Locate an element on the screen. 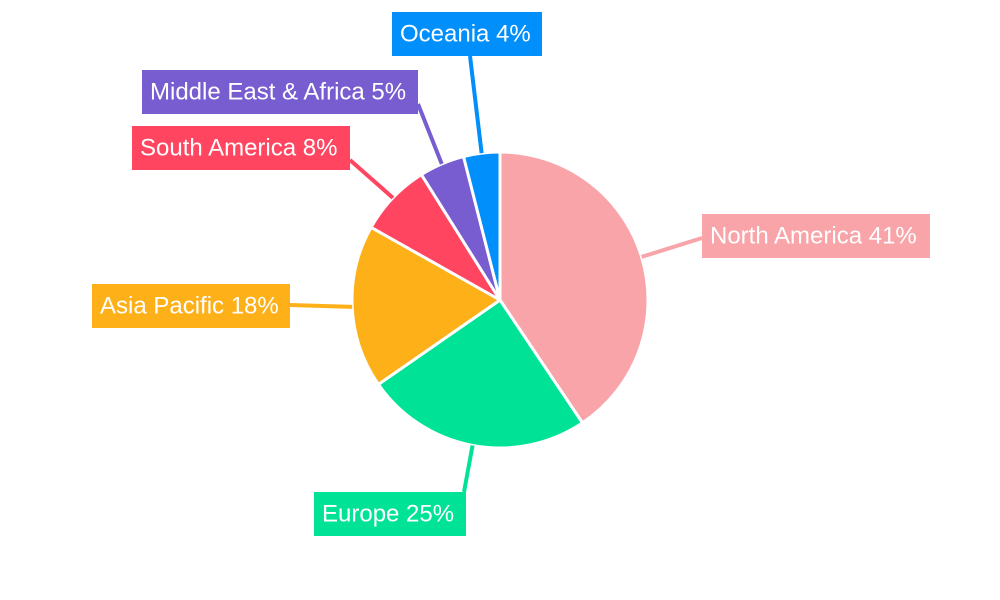 This screenshot has width=1000, height=600. data-label-europe: Europe 25% is located at coordinates (390, 514).